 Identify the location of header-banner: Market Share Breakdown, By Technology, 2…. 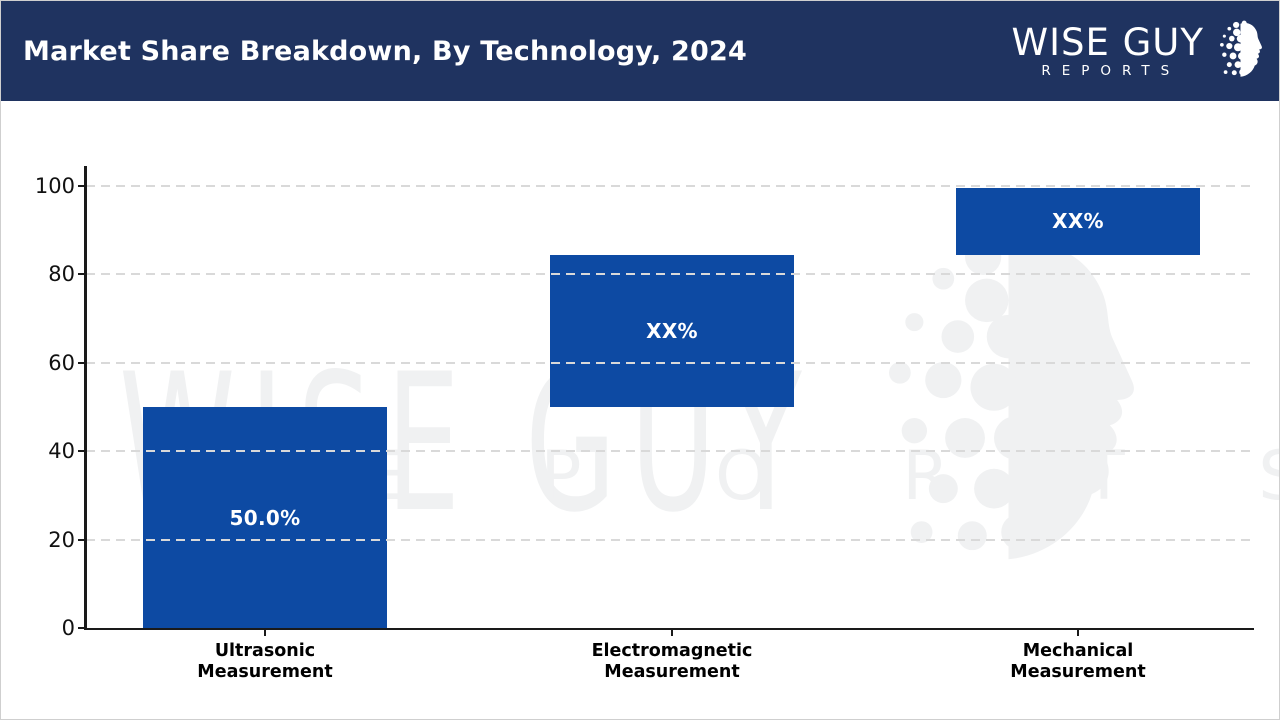
(640, 51).